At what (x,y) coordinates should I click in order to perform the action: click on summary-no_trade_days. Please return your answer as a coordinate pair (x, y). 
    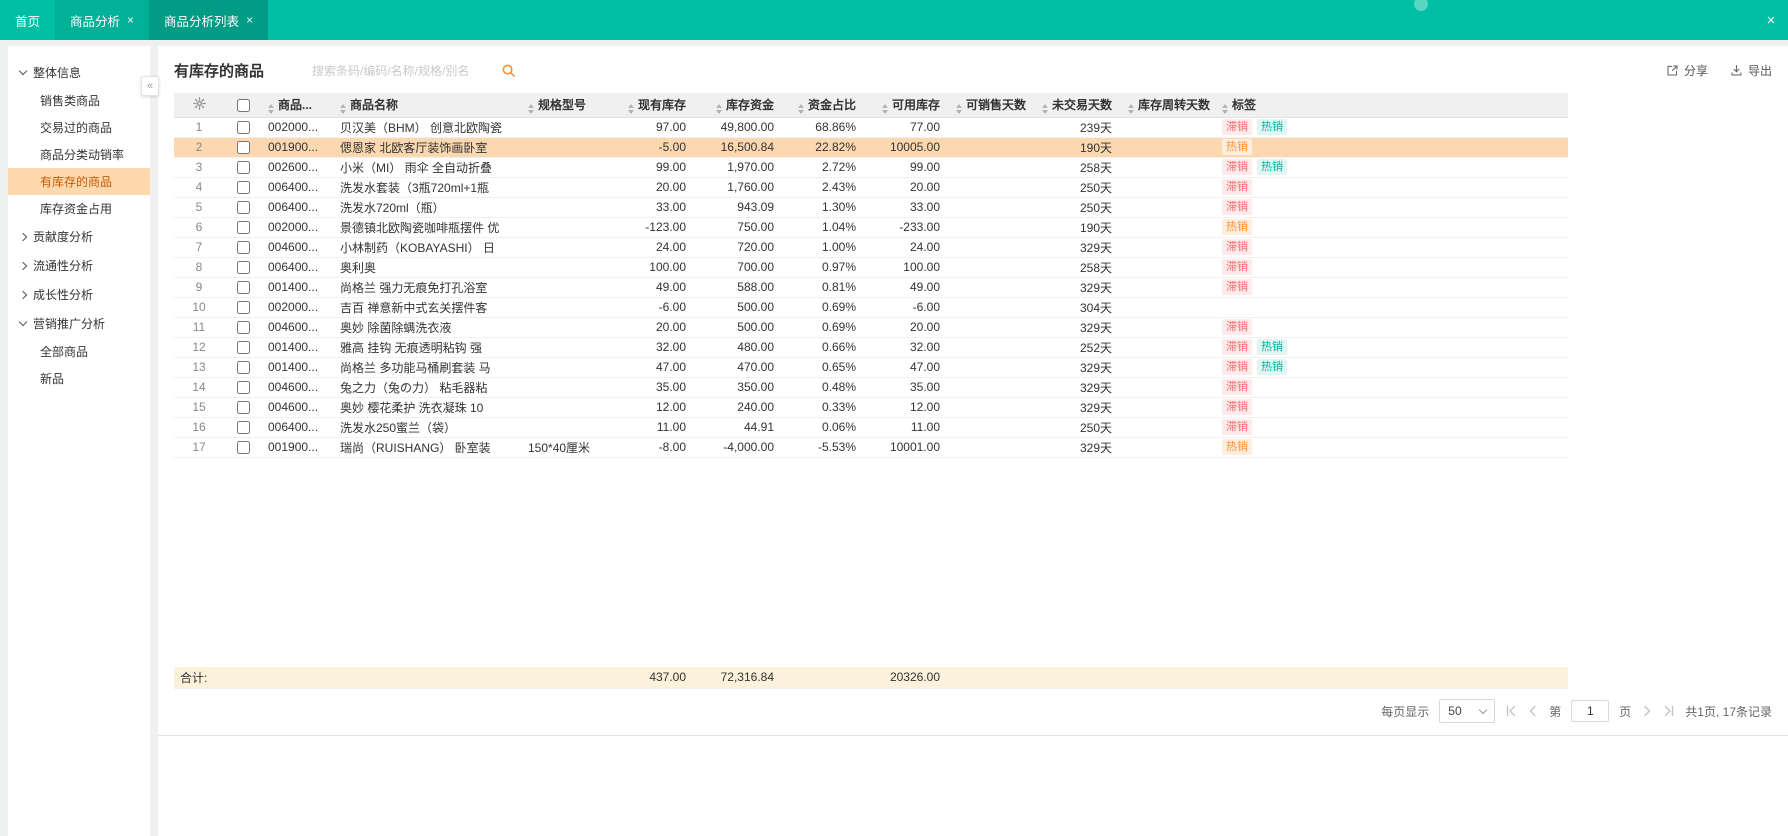
    Looking at the image, I should click on (1075, 677).